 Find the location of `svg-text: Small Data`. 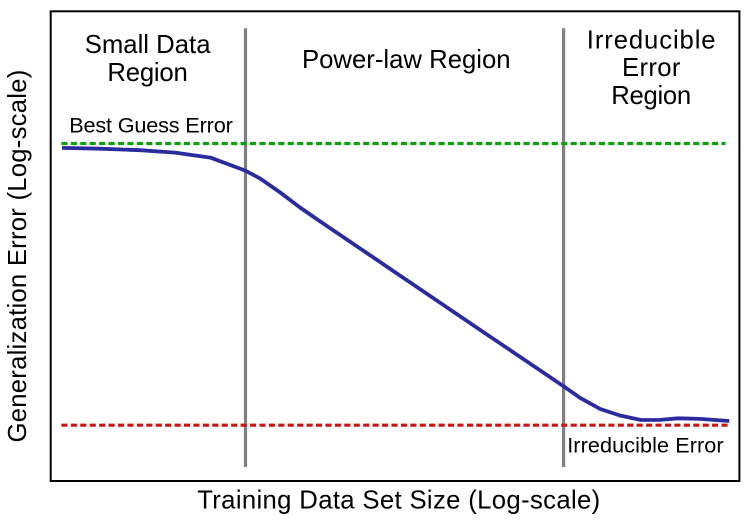

svg-text: Small Data is located at coordinates (148, 45).